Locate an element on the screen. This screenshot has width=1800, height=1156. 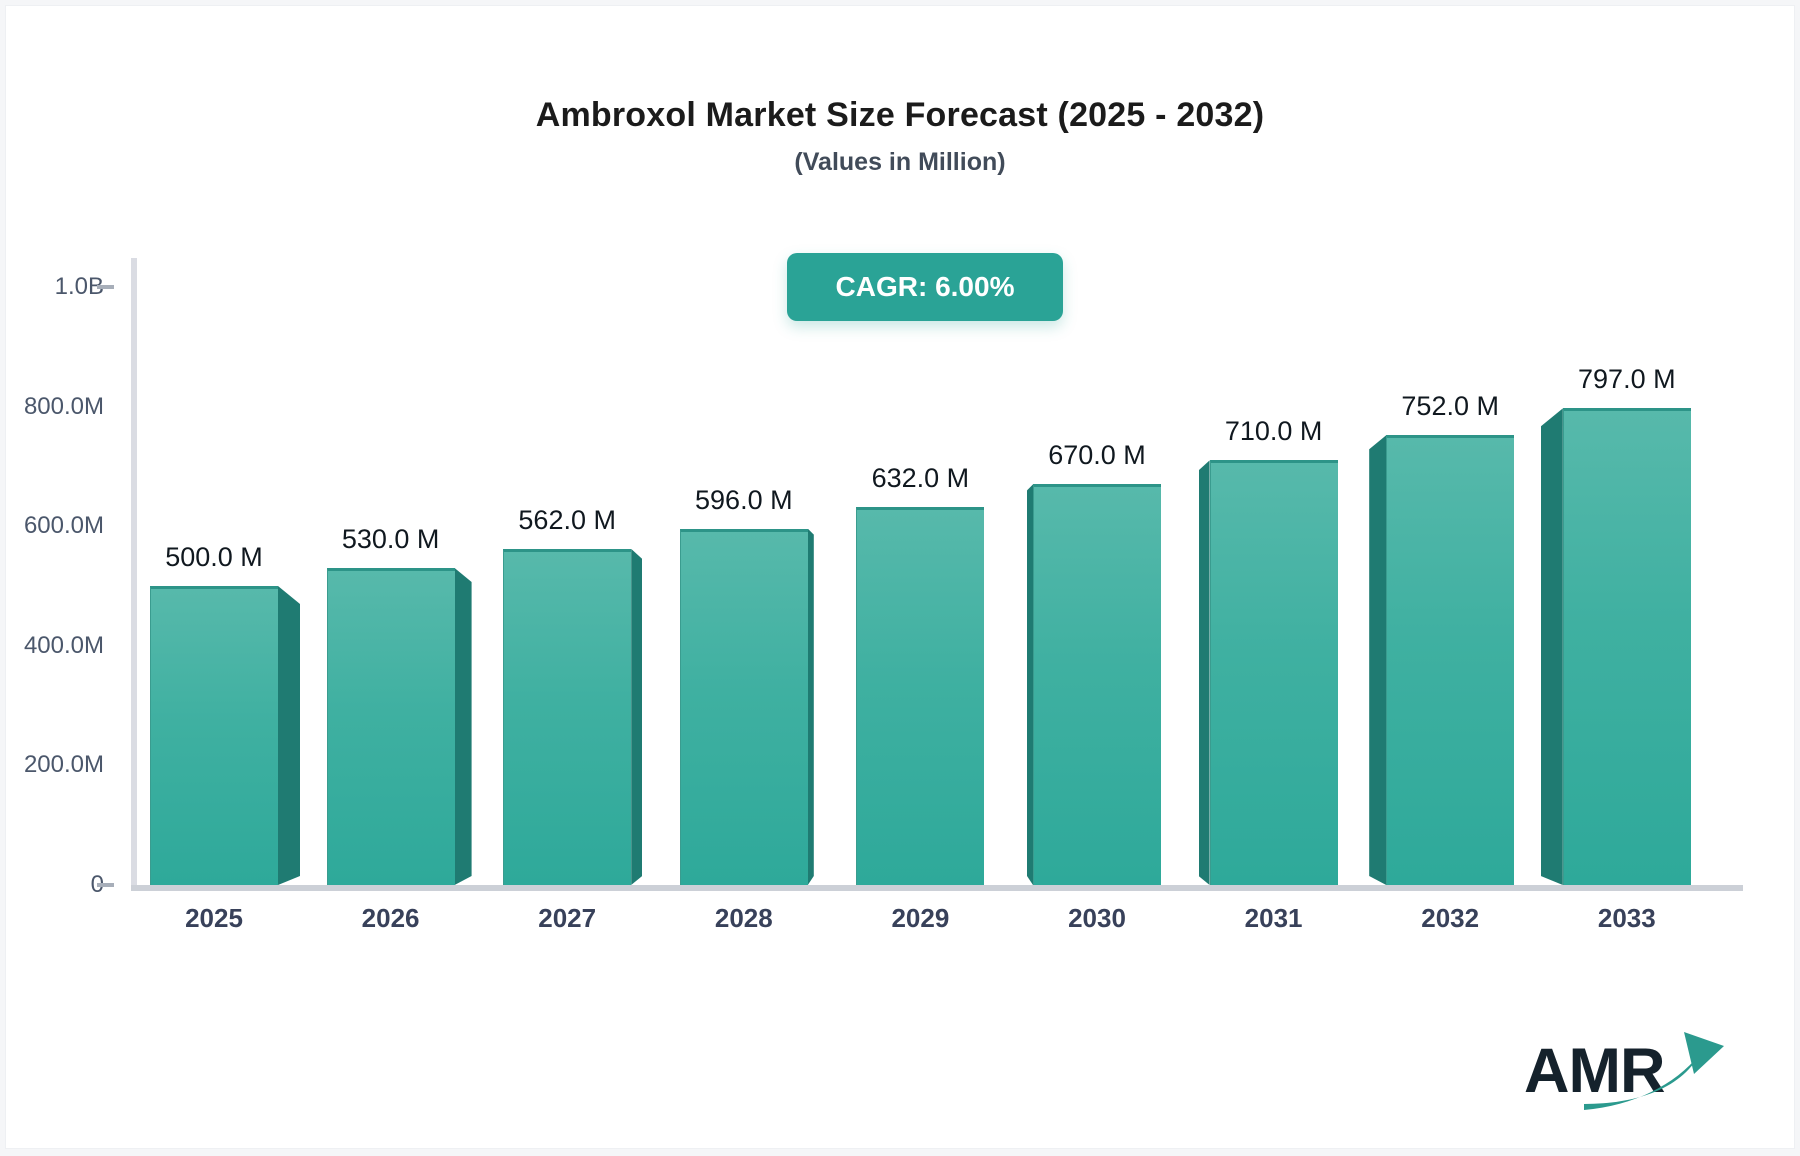
bar-2029 is located at coordinates (920, 696).